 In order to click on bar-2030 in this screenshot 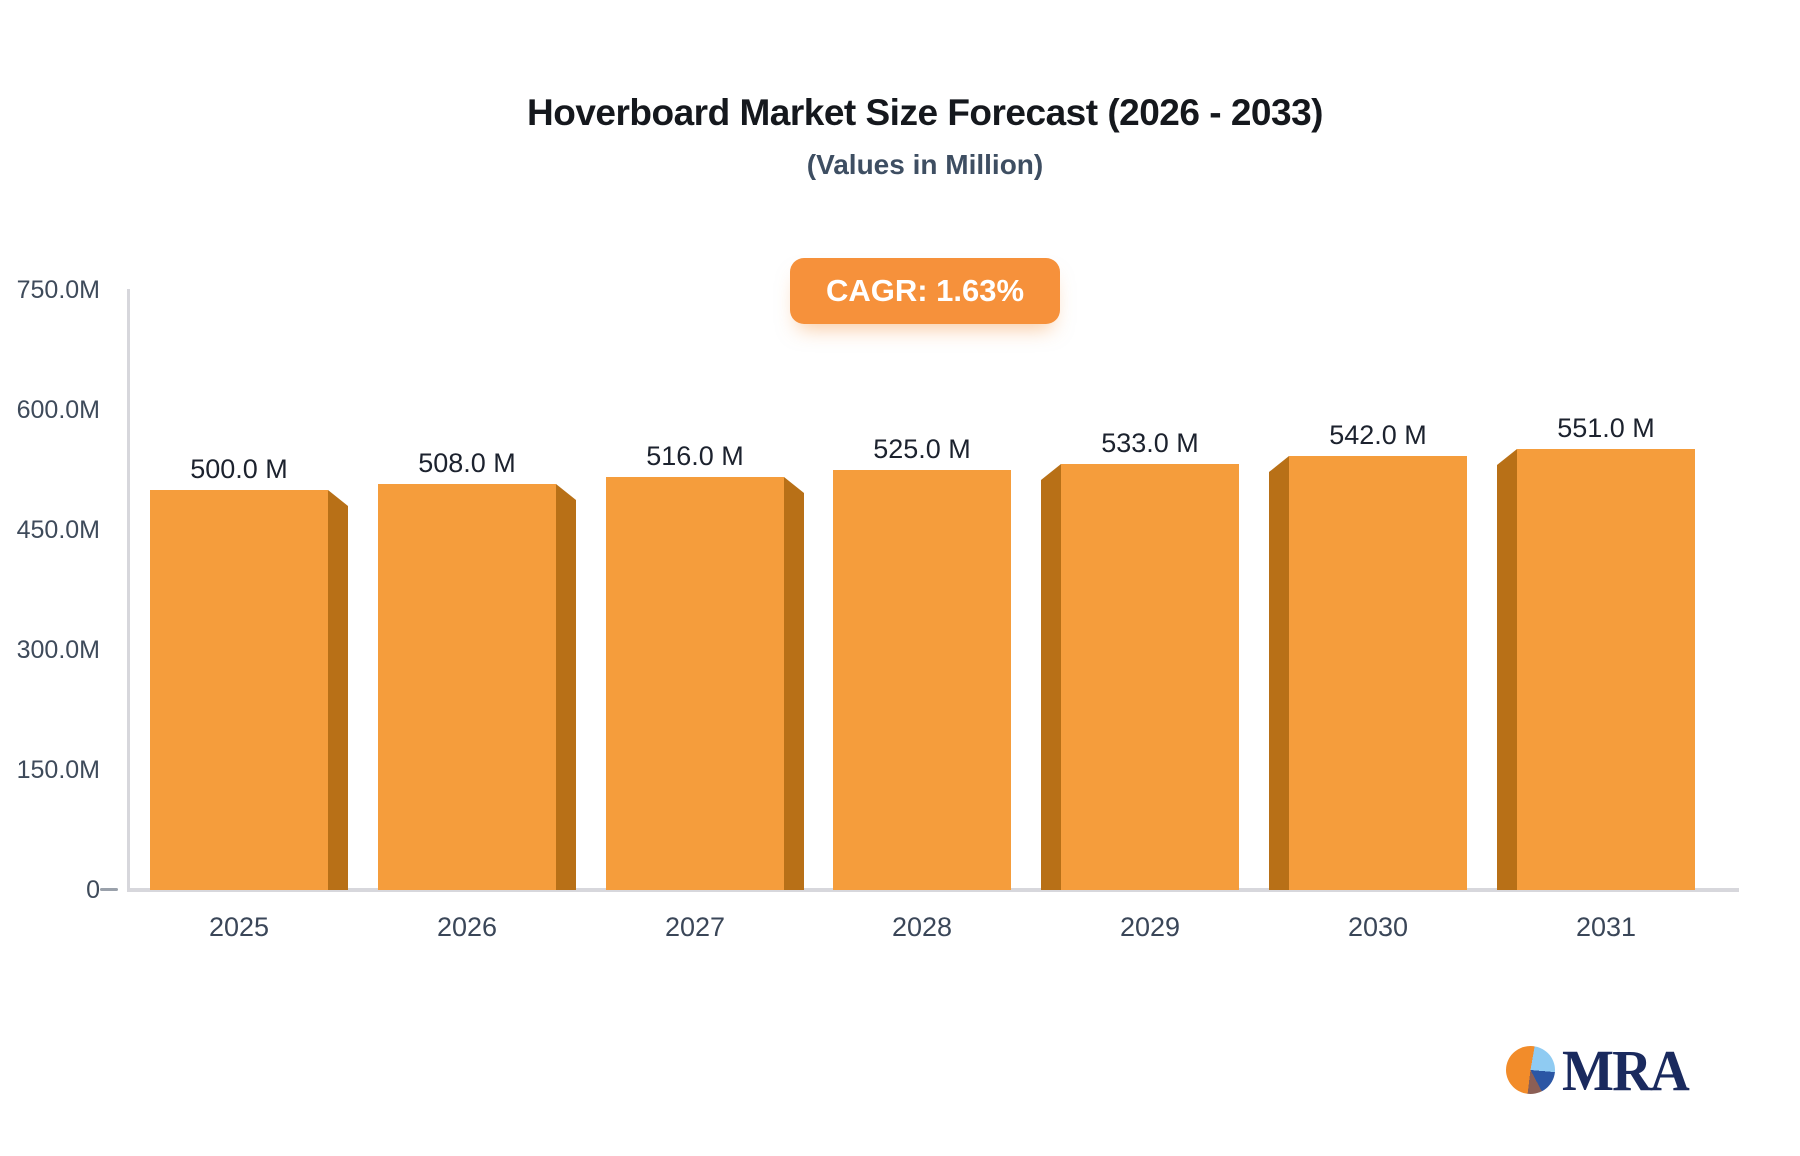, I will do `click(1378, 673)`.